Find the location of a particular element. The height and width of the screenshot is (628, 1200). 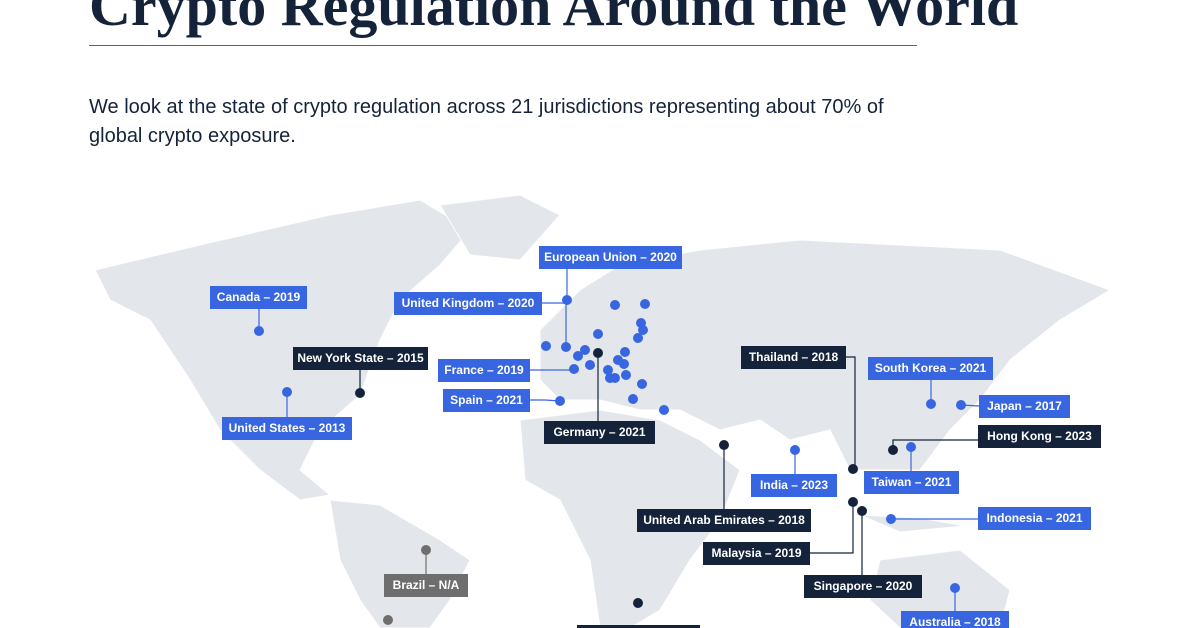

marker-label: Singapore – 2020 is located at coordinates (863, 586).